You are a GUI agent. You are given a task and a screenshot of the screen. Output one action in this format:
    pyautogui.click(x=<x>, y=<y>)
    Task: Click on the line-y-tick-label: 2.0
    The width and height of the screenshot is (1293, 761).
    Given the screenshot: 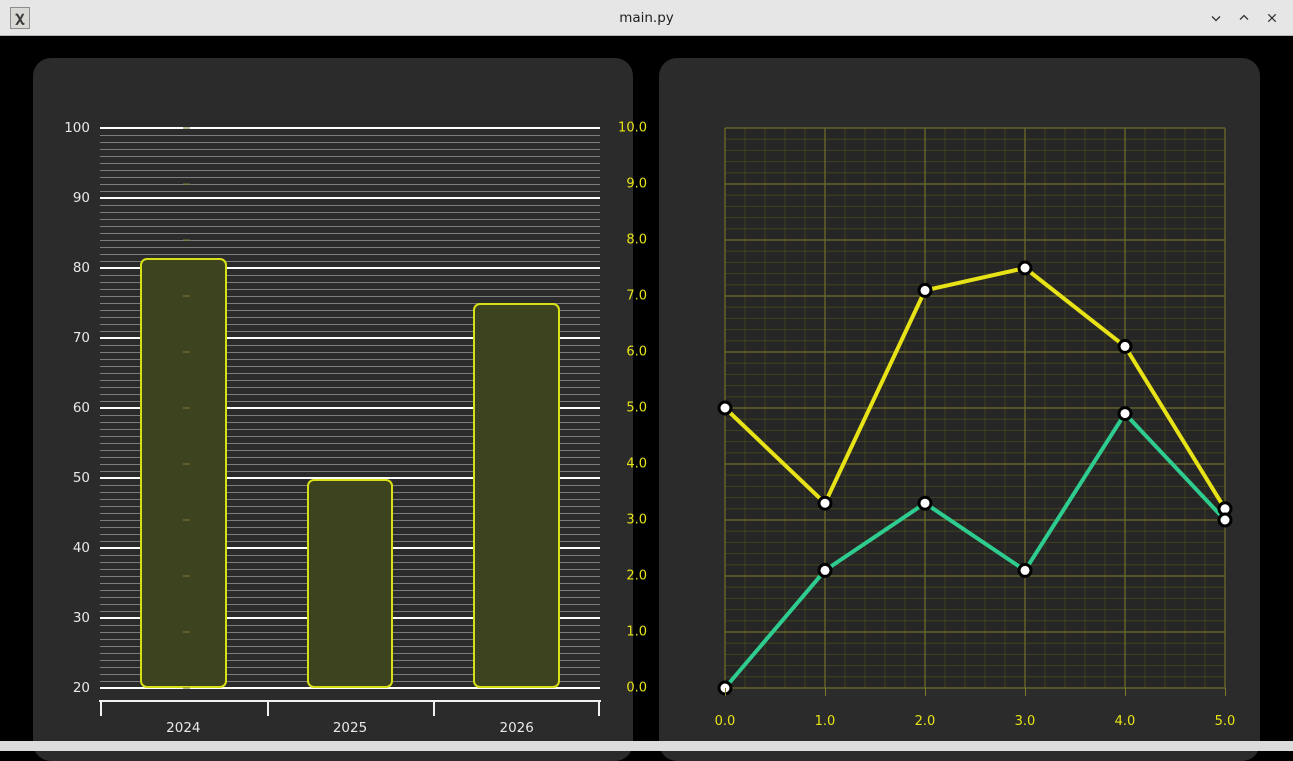 What is the action you would take?
    pyautogui.click(x=636, y=576)
    